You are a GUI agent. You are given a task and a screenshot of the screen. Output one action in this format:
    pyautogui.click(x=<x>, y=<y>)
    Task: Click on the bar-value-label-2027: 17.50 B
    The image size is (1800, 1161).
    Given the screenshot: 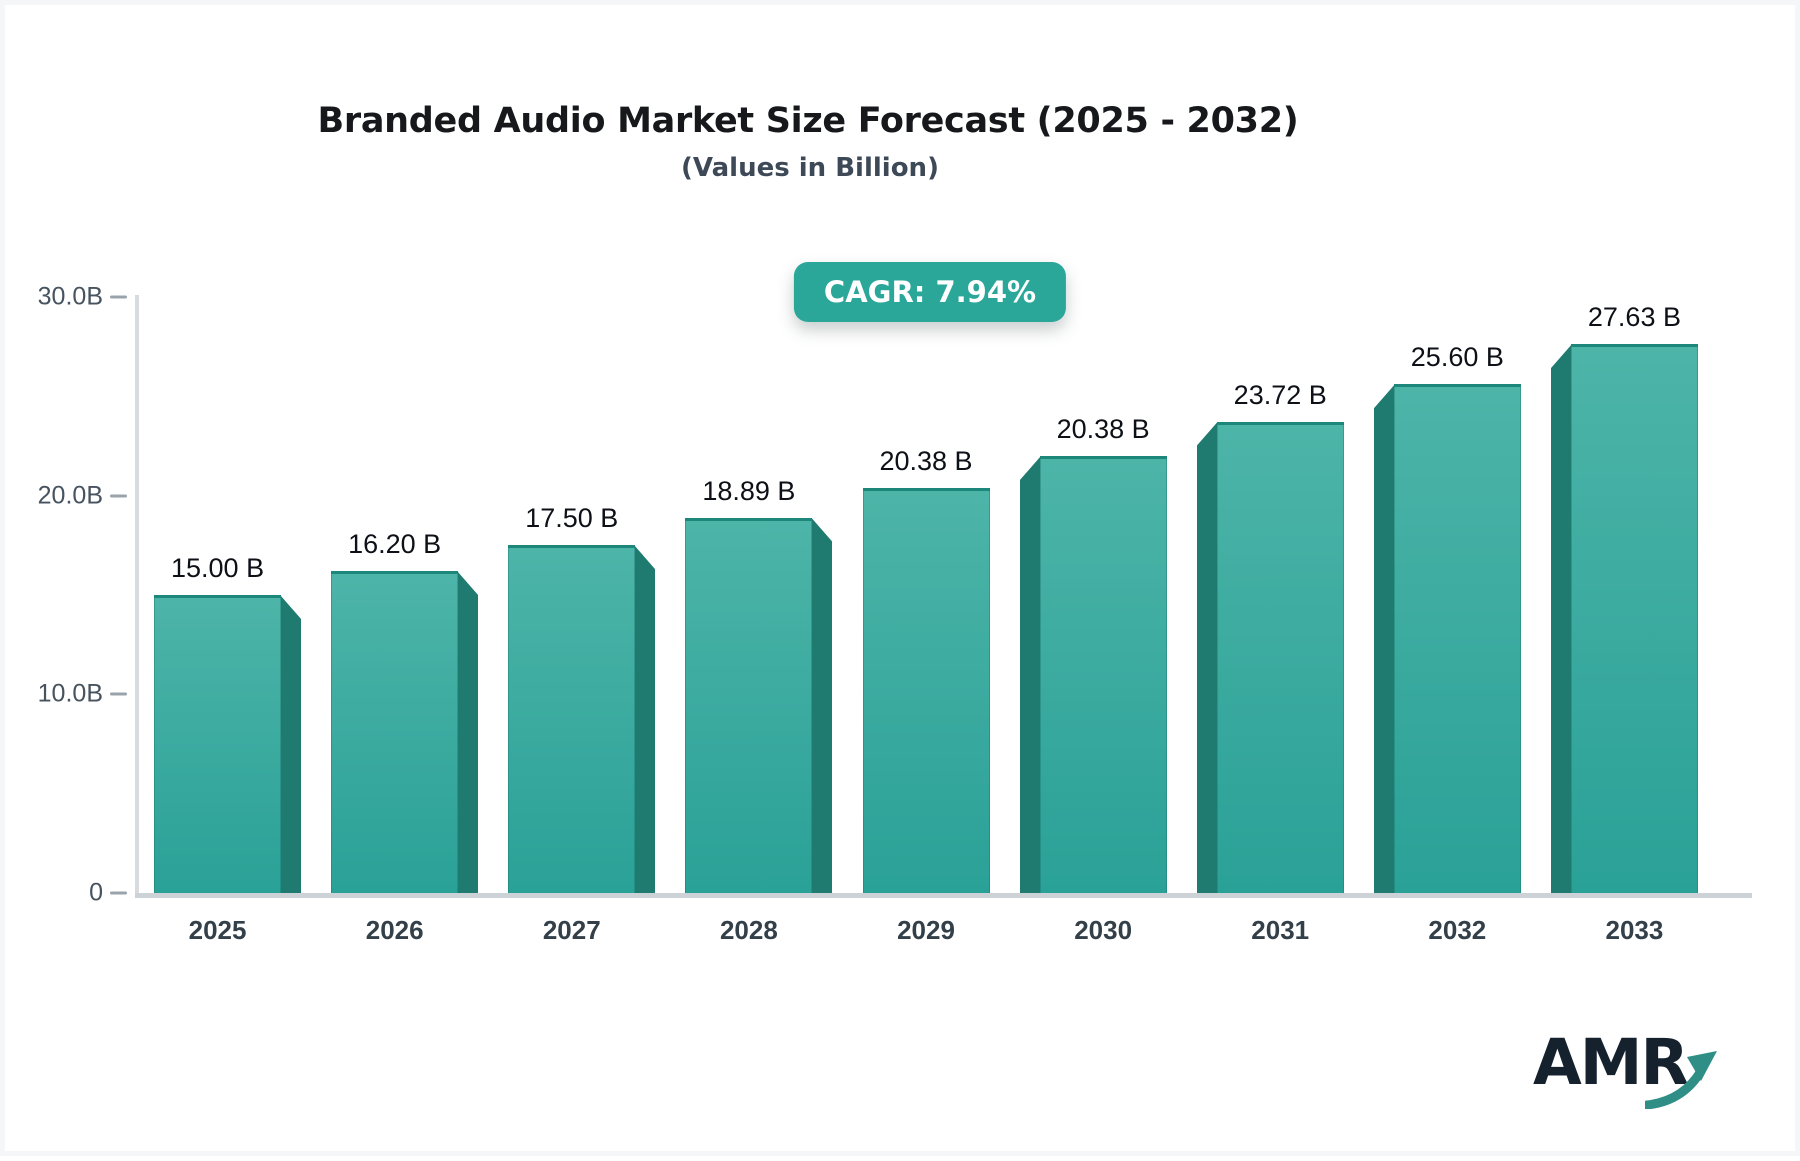 What is the action you would take?
    pyautogui.click(x=572, y=518)
    